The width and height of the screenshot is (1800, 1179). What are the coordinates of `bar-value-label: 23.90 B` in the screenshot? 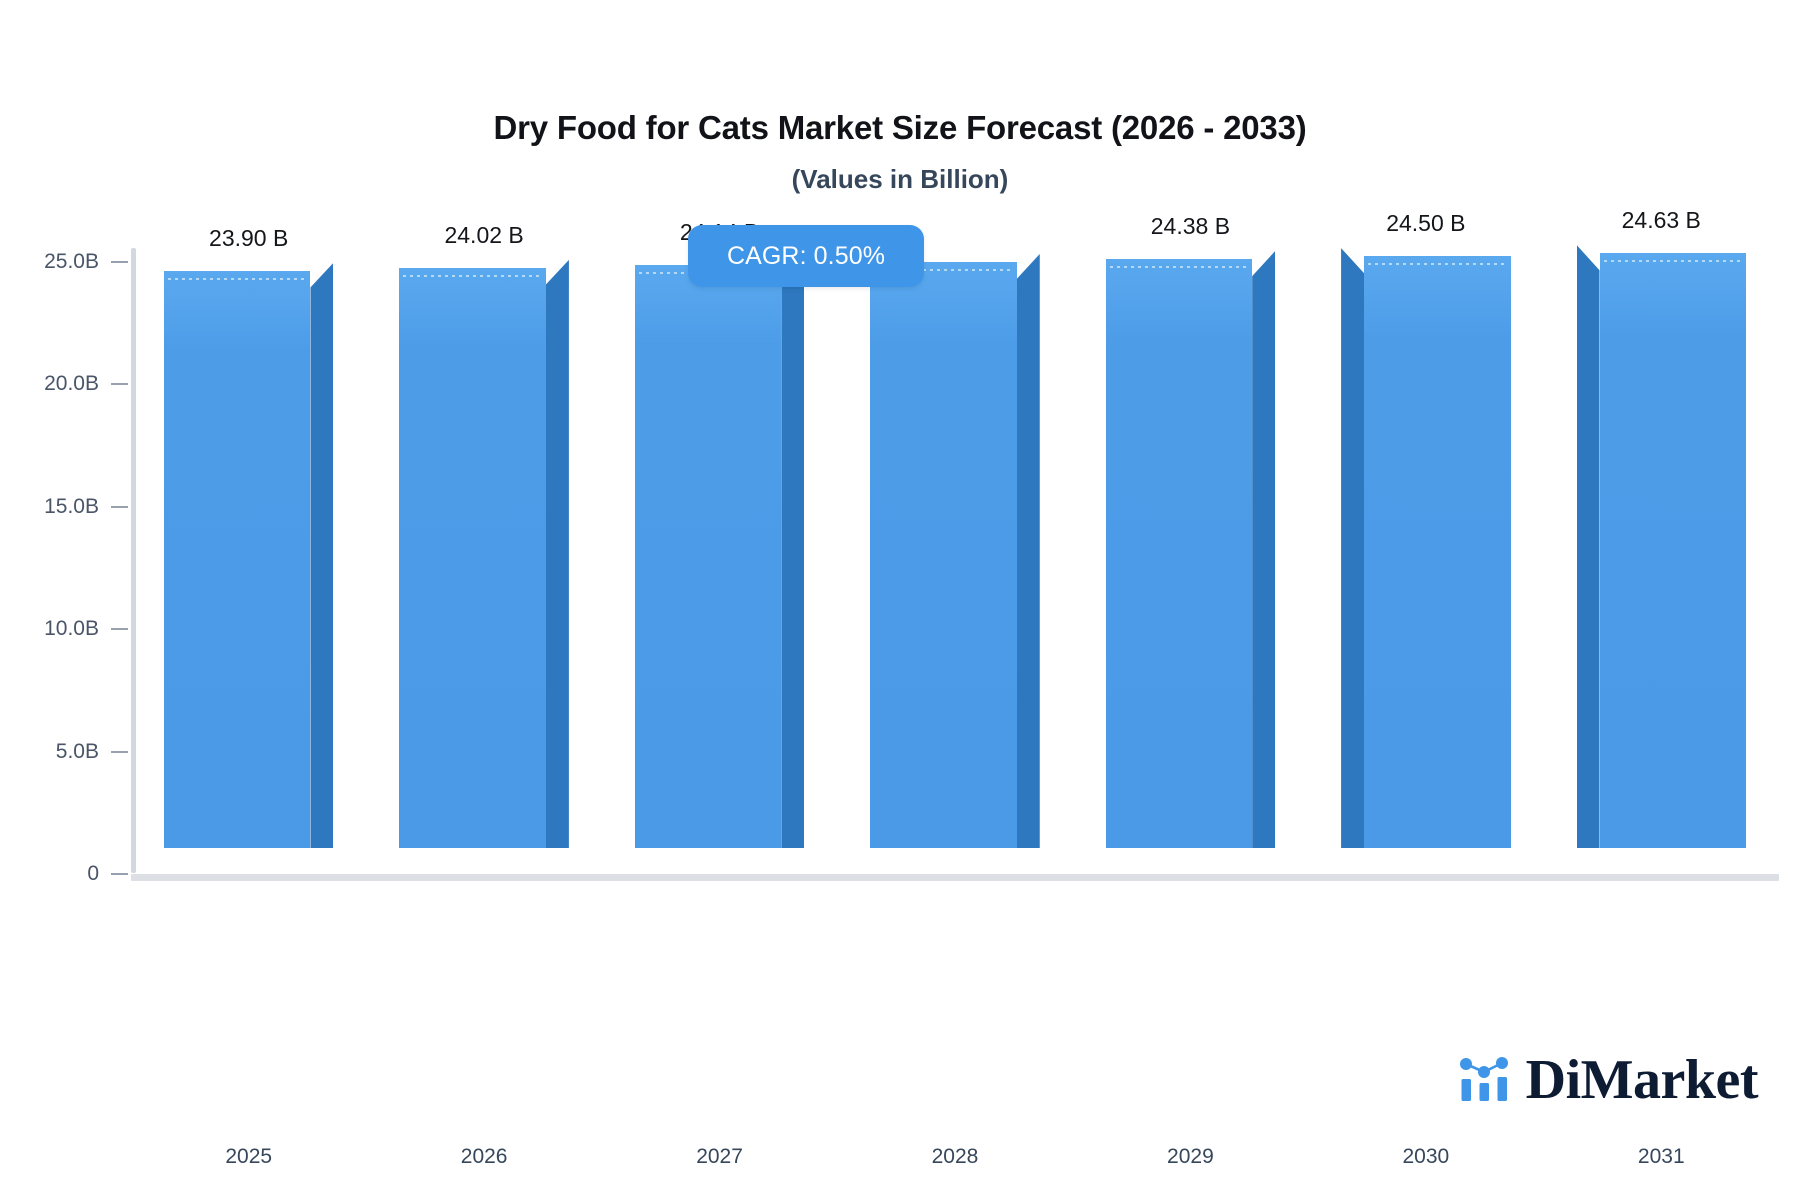 It's located at (249, 237).